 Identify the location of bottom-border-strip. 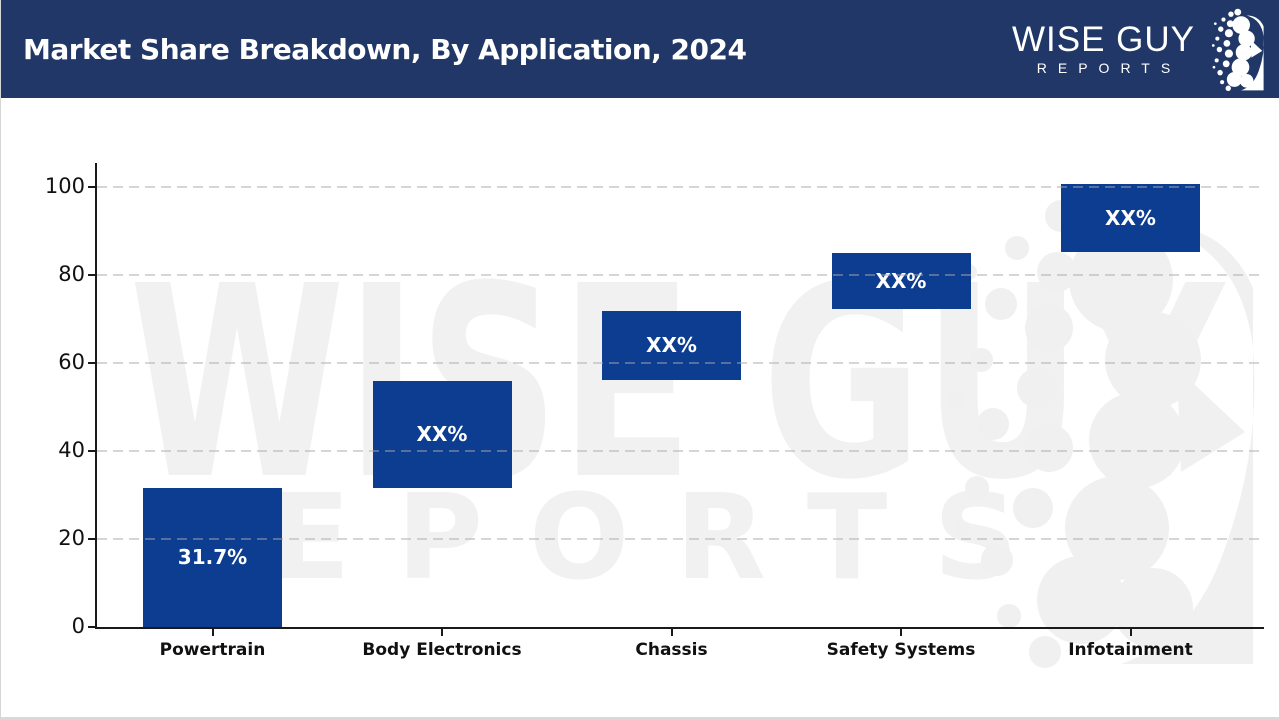
(640, 718).